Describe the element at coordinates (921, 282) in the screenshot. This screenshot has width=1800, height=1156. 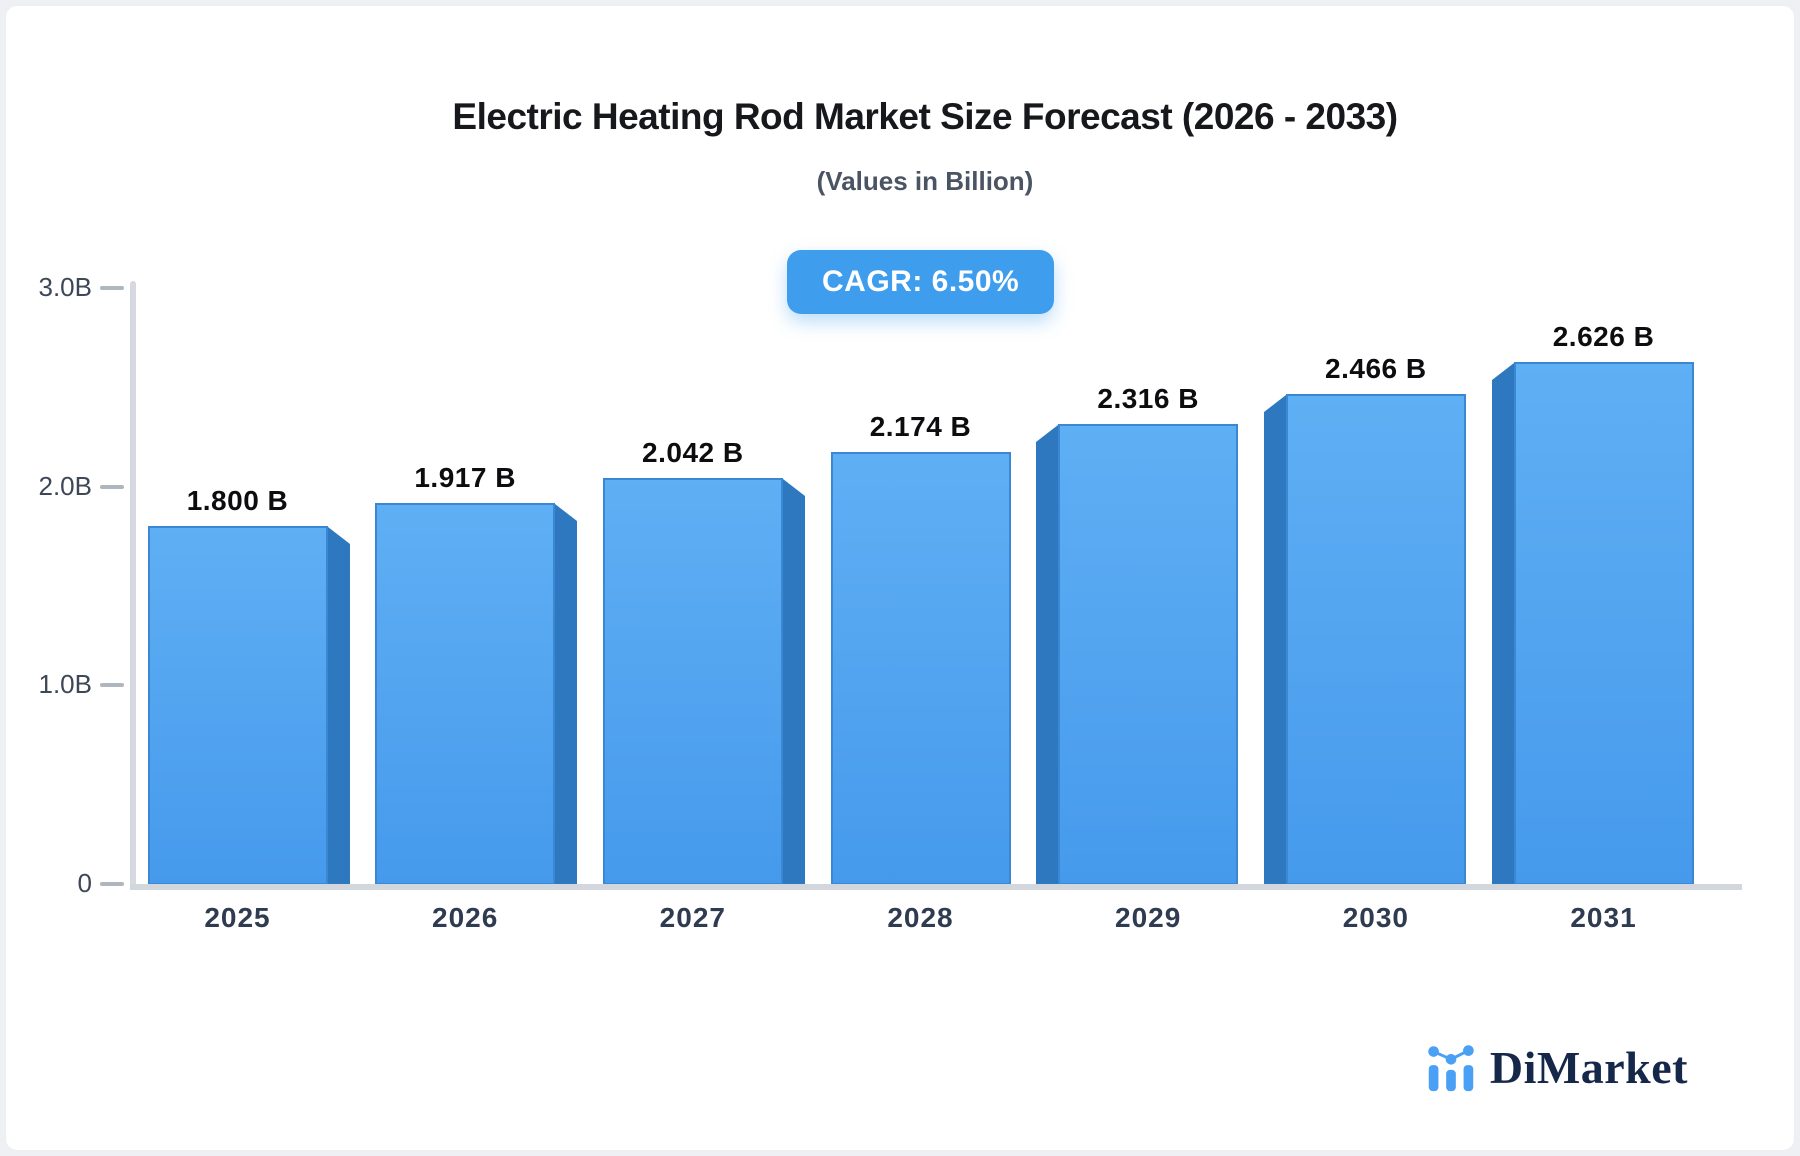
I see `cagr-badge: CAGR: 6.50%` at that location.